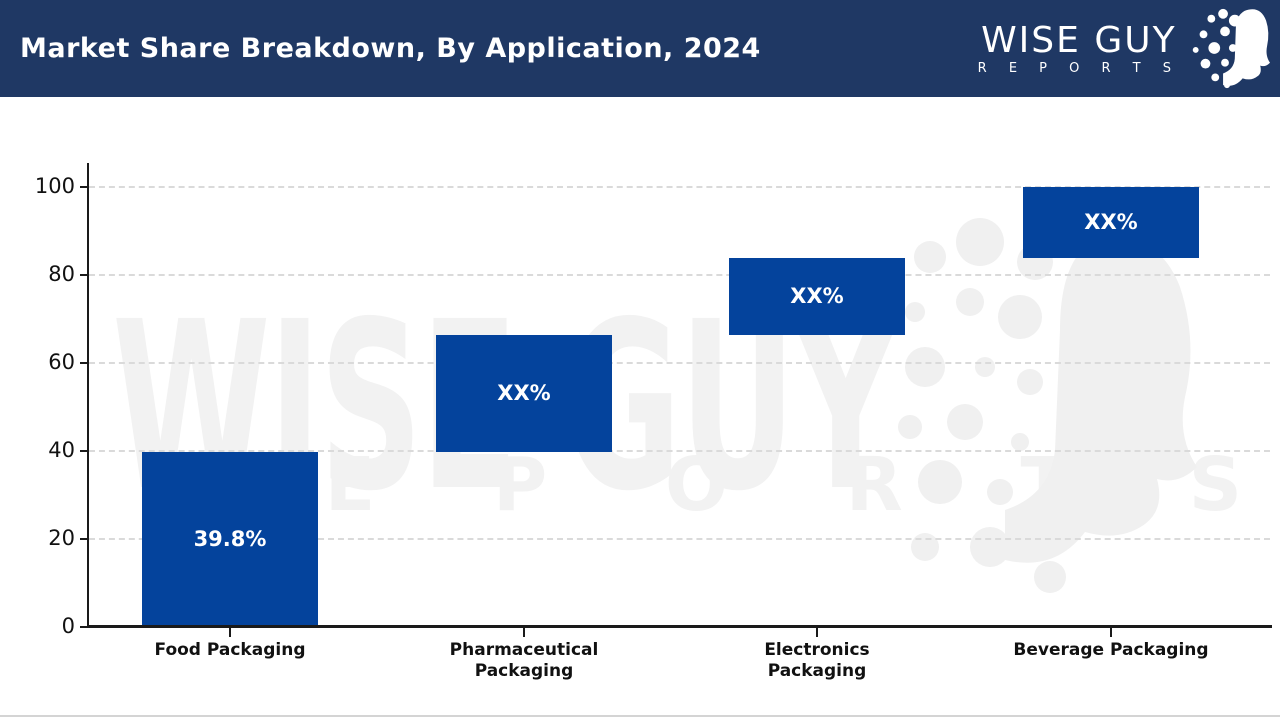  What do you see at coordinates (88, 395) in the screenshot?
I see `y-axis-line` at bounding box center [88, 395].